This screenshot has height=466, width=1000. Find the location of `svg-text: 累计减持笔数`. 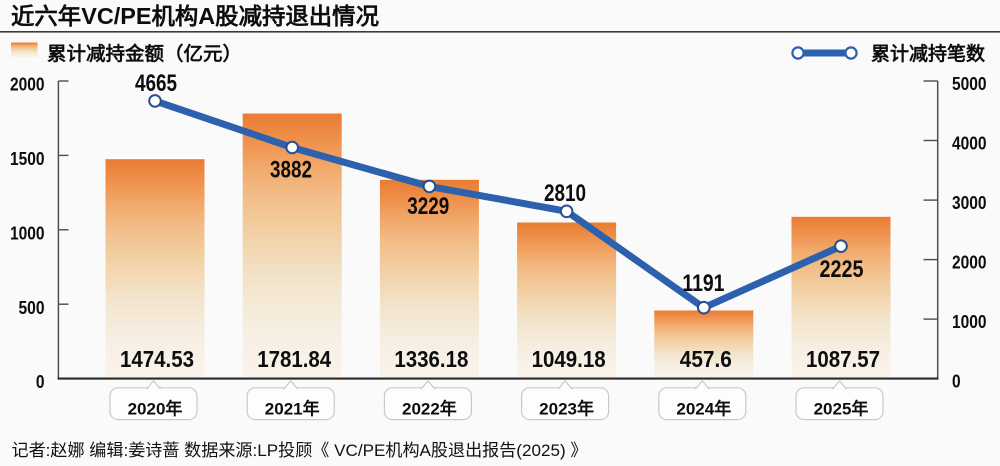

svg-text: 累计减持笔数 is located at coordinates (928, 53).